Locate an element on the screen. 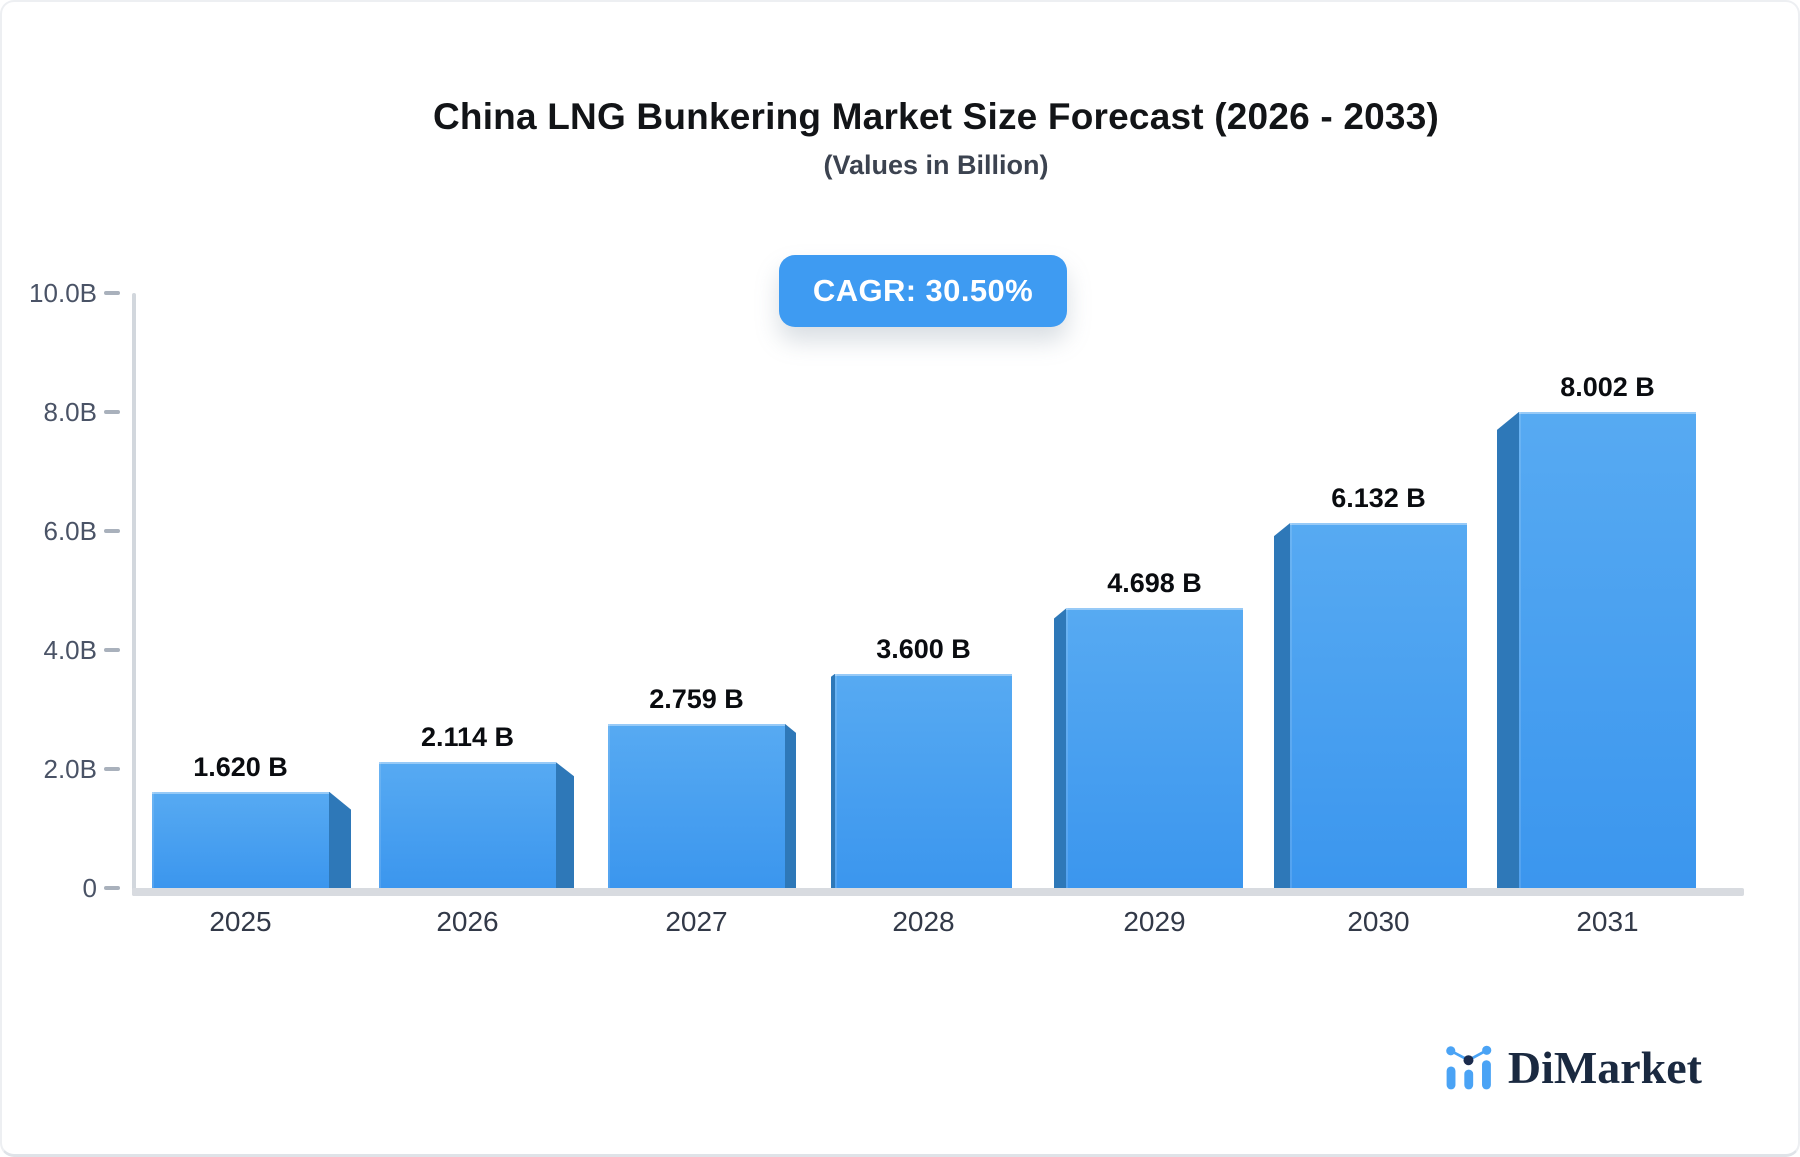  x-axis-baseline is located at coordinates (938, 892).